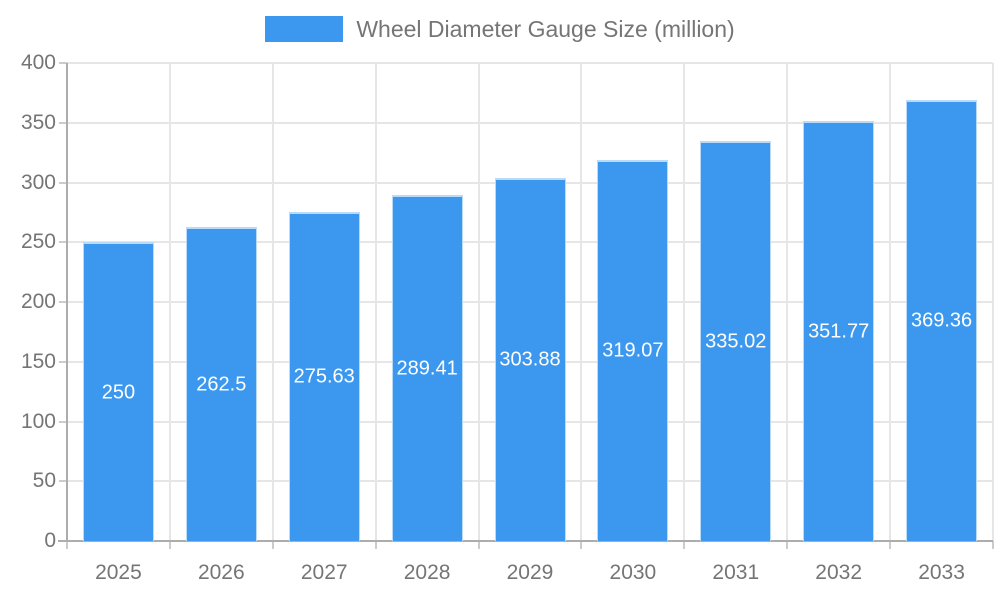  Describe the element at coordinates (525, 541) in the screenshot. I see `x-axis-line` at that location.